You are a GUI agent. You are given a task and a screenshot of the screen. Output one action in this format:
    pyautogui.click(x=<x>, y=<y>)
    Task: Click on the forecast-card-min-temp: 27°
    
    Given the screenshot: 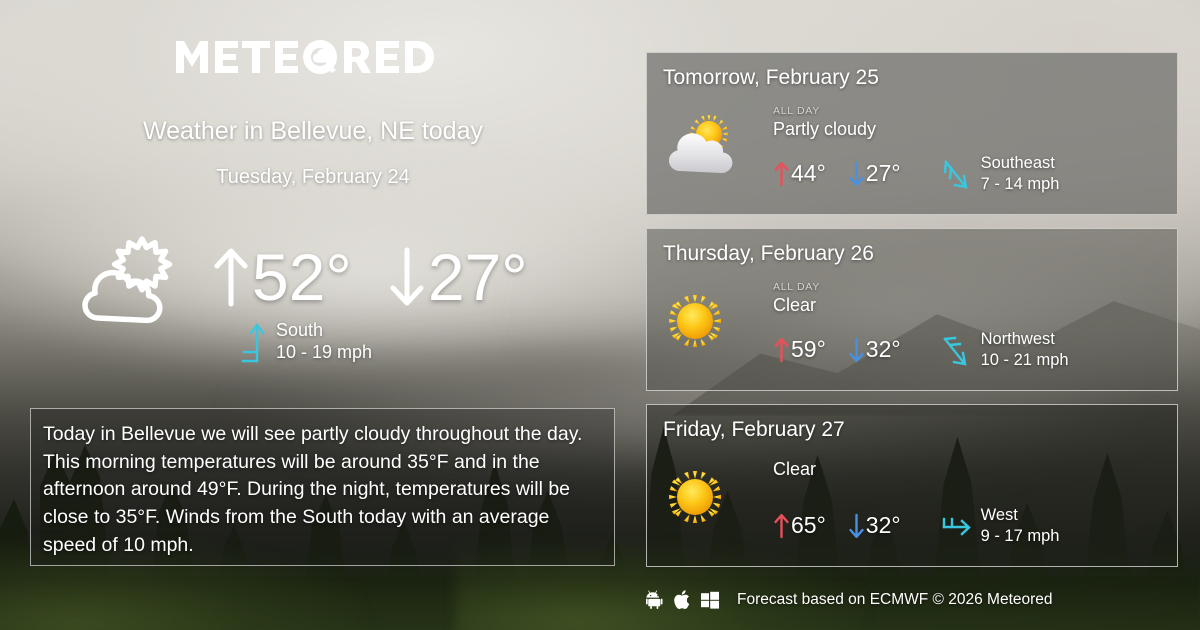 What is the action you would take?
    pyautogui.click(x=874, y=174)
    